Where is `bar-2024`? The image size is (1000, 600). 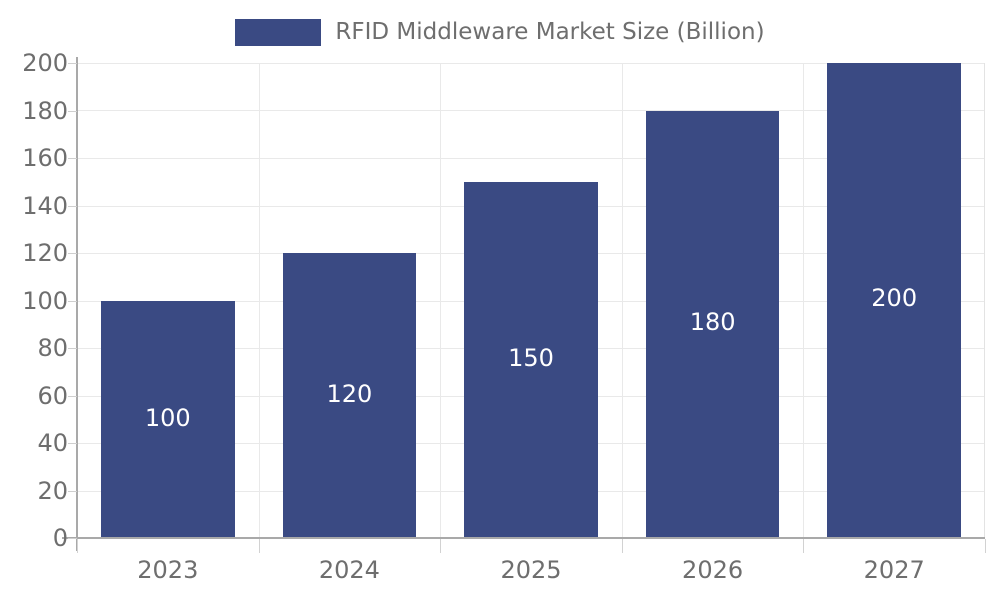
bar-2024 is located at coordinates (349, 395).